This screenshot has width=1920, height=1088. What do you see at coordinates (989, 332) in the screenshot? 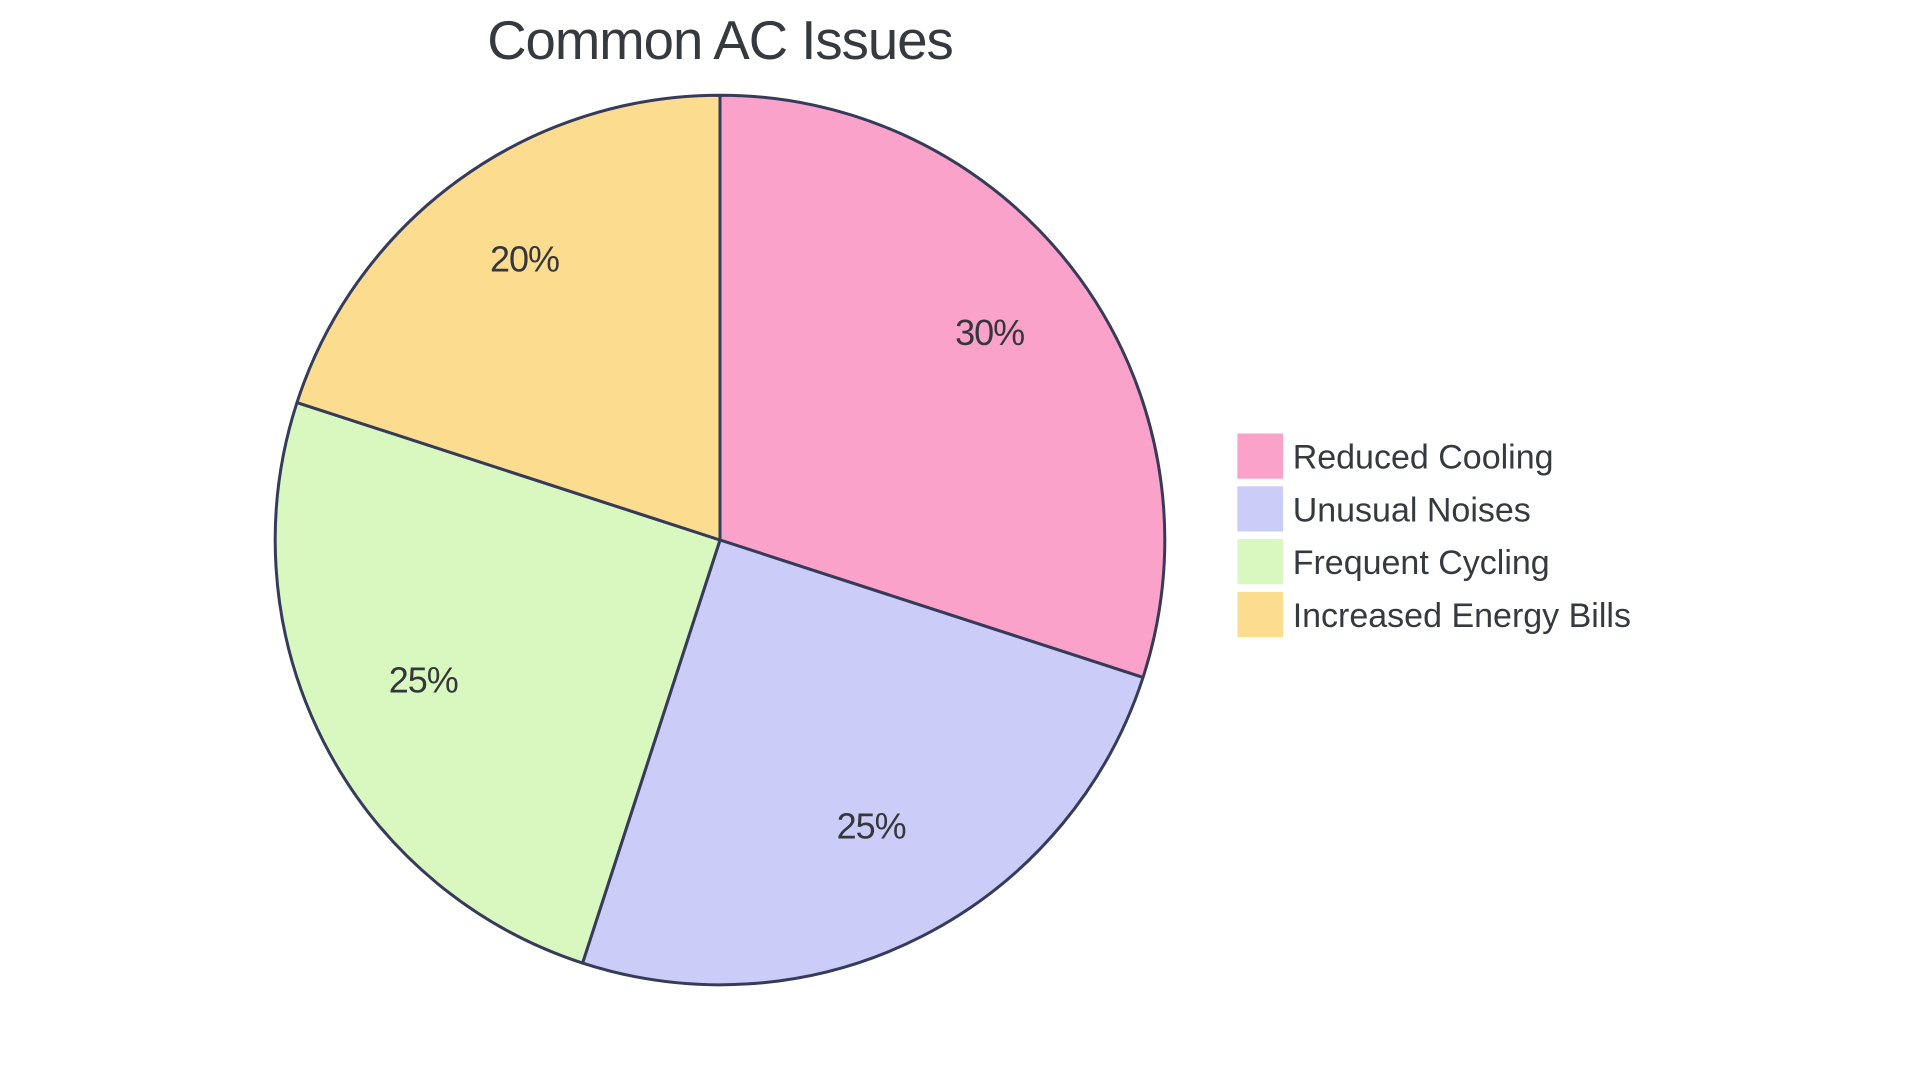
I see `svg-text: 30%` at bounding box center [989, 332].